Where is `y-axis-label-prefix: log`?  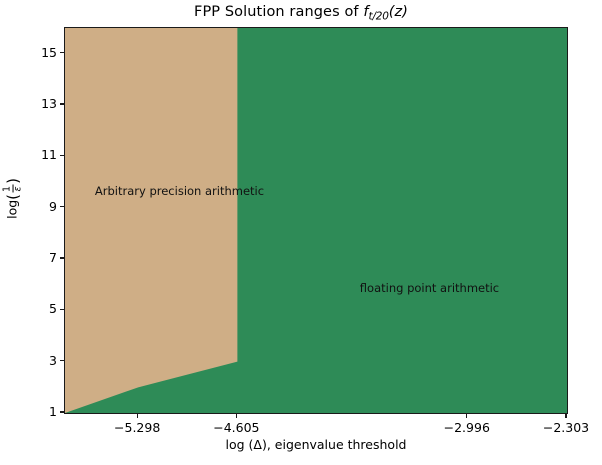
y-axis-label-prefix: log is located at coordinates (12, 209).